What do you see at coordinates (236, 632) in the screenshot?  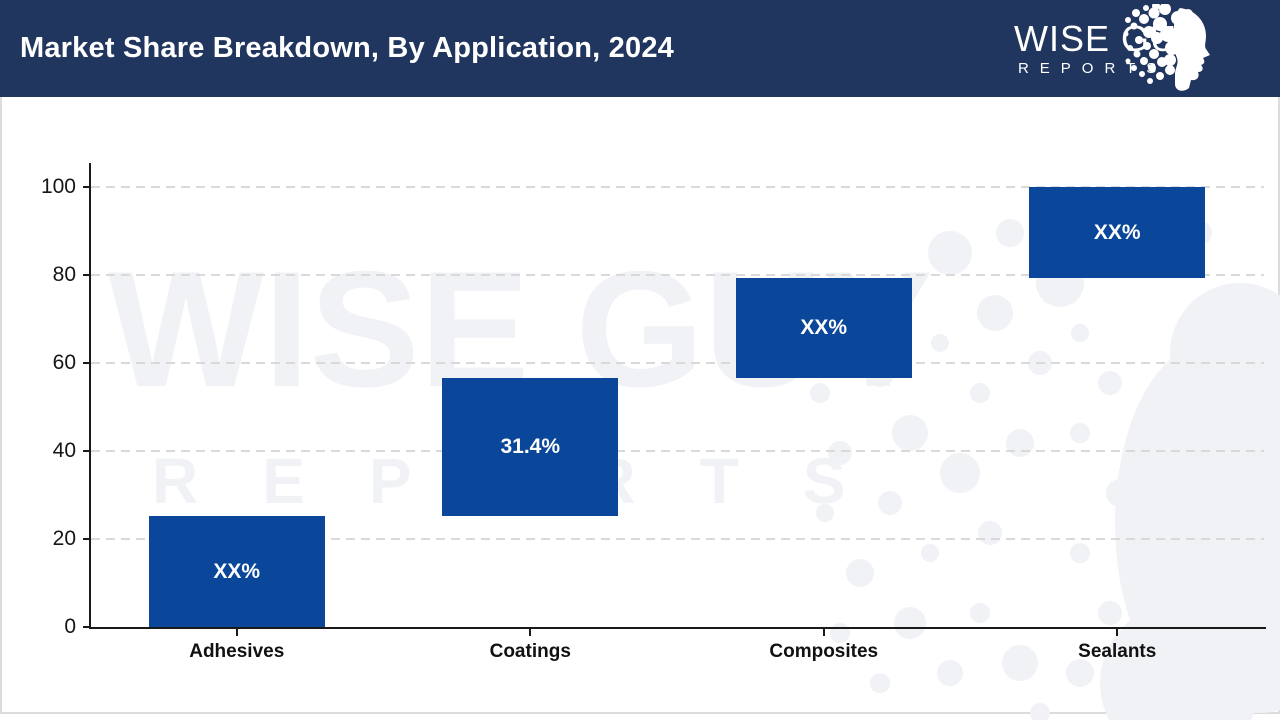 I see `x-axis-tick-adhesives` at bounding box center [236, 632].